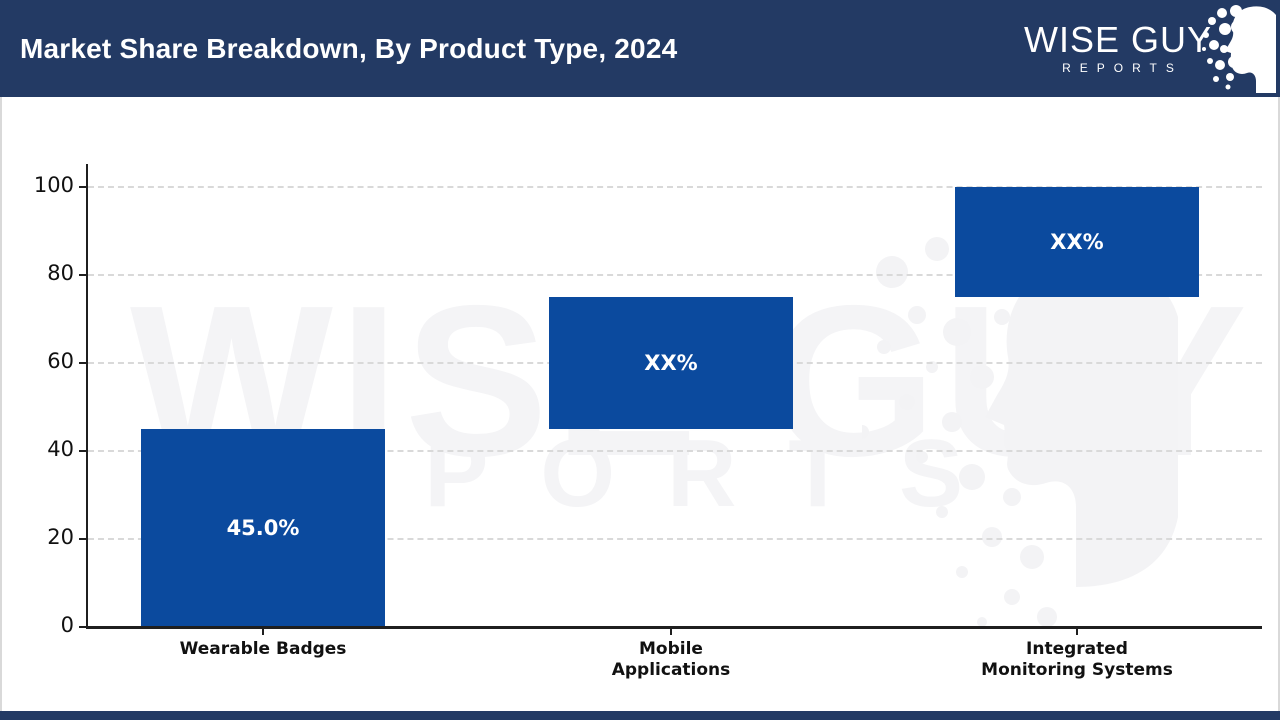 This screenshot has width=1280, height=720. What do you see at coordinates (671, 649) in the screenshot?
I see `x-category-label-line: Mobile` at bounding box center [671, 649].